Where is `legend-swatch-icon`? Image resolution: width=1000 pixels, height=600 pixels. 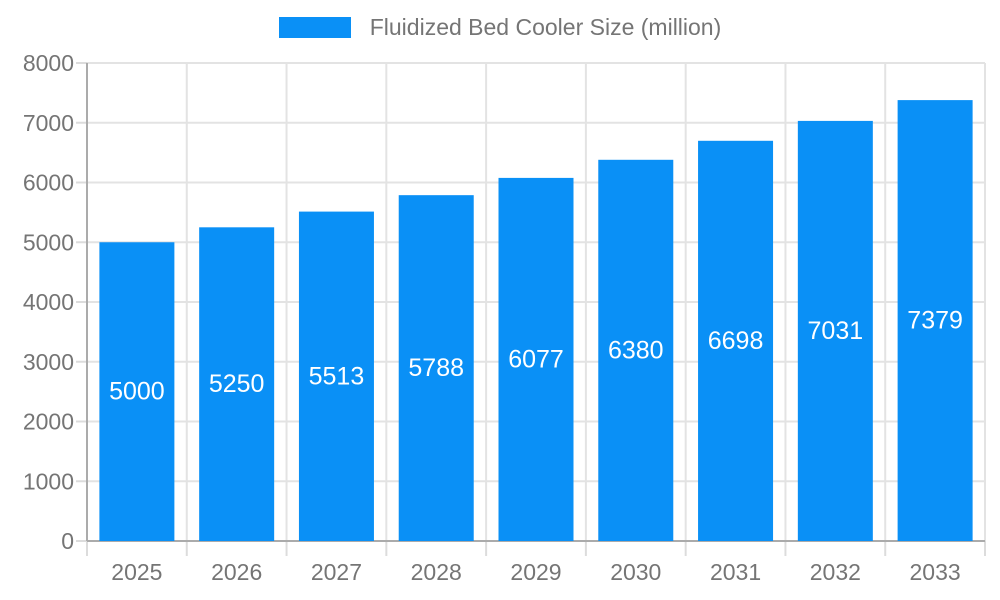 legend-swatch-icon is located at coordinates (314, 27).